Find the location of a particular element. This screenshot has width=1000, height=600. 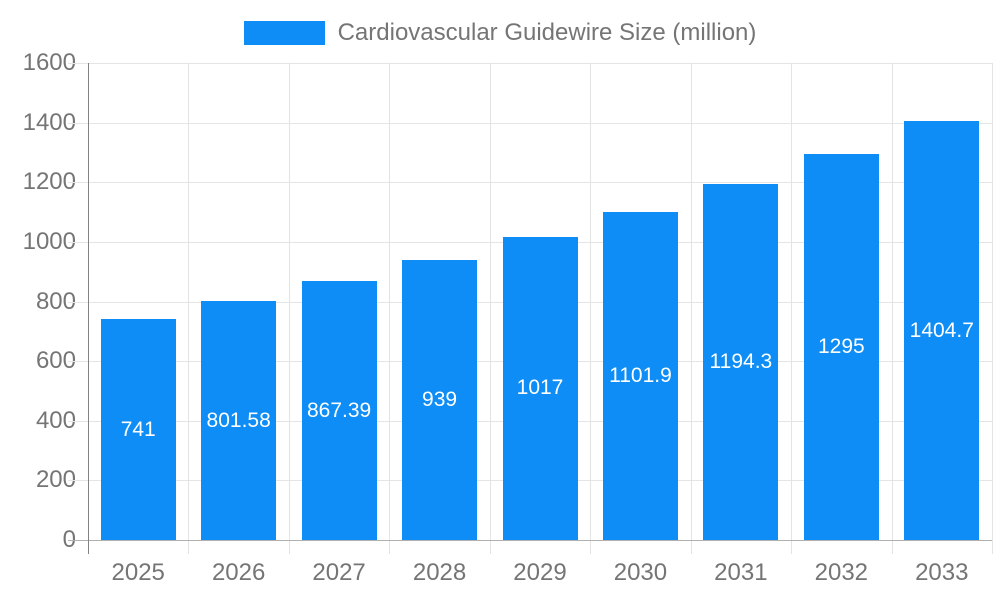

x-tick-label: 2028 is located at coordinates (439, 572).